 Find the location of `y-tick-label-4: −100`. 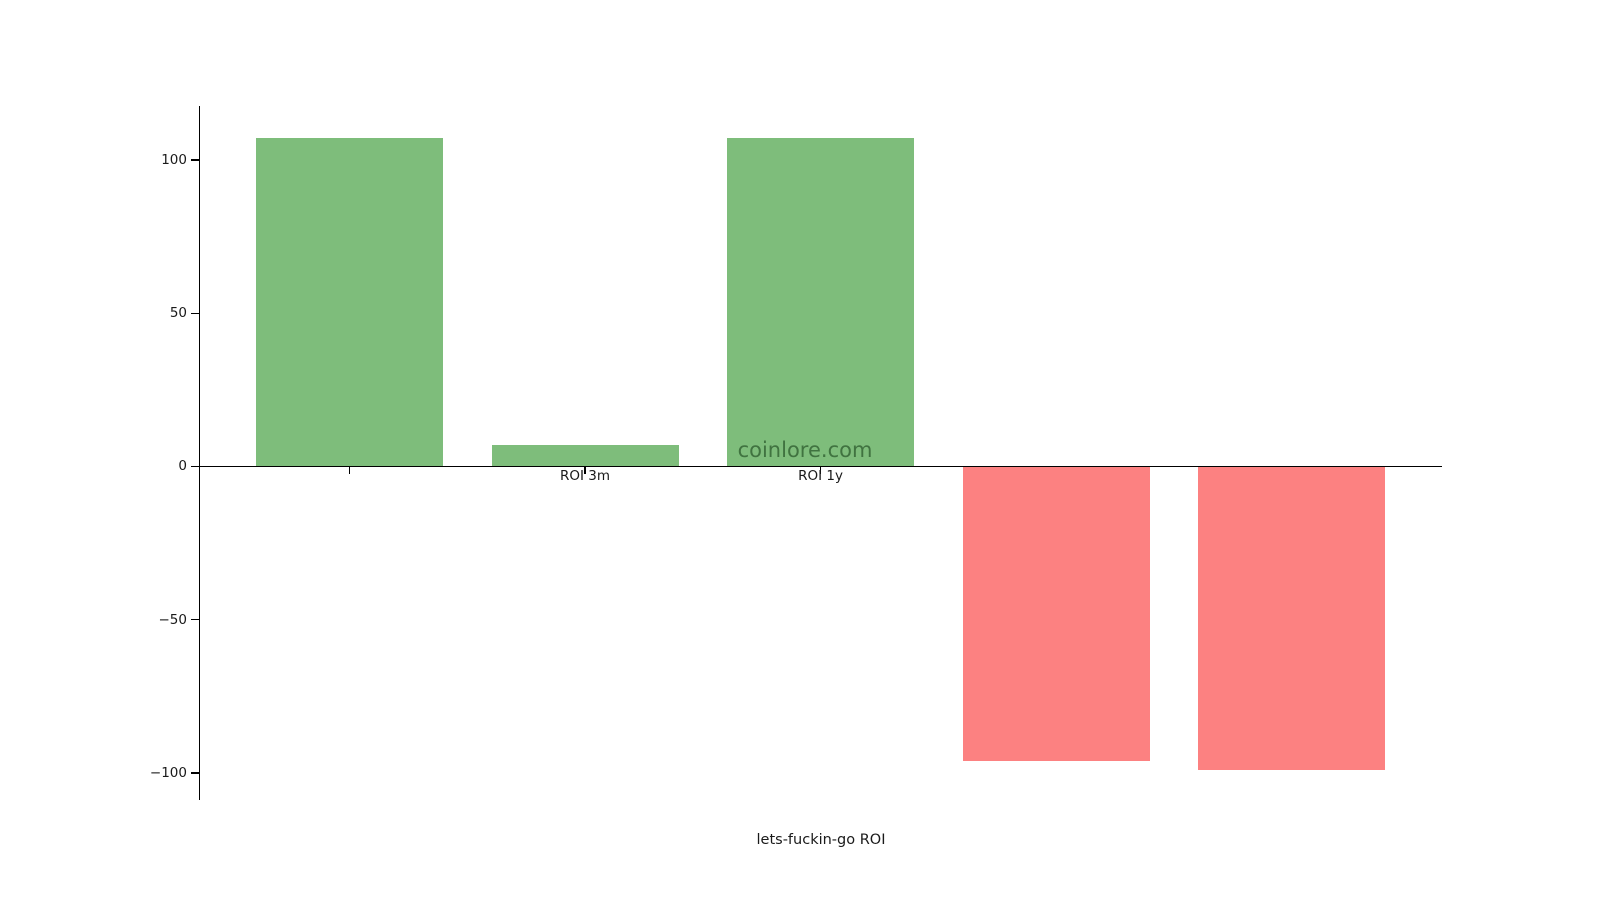

y-tick-label-4: −100 is located at coordinates (168, 773).